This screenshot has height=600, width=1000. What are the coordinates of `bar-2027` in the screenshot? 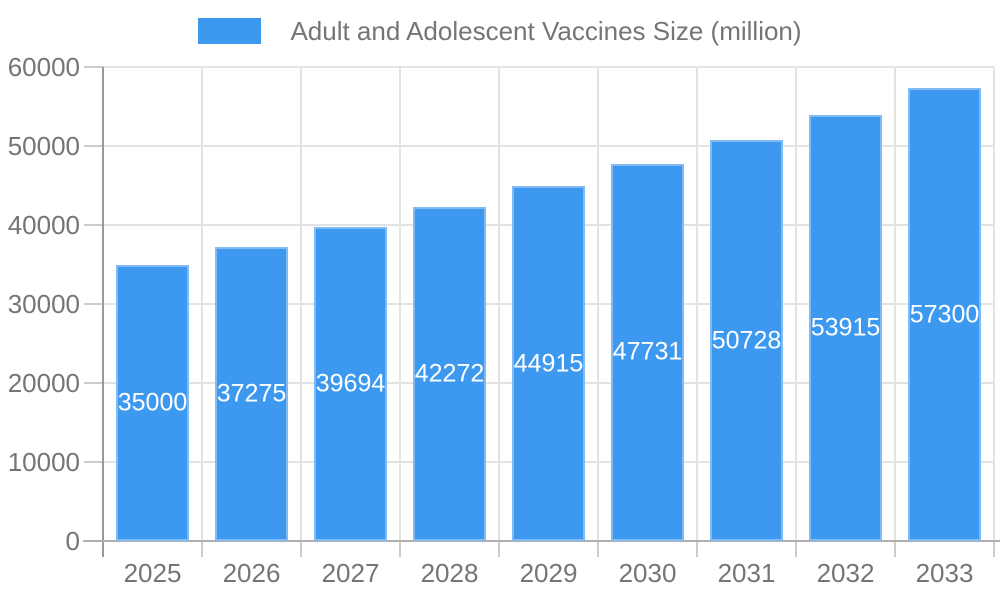 It's located at (350, 384).